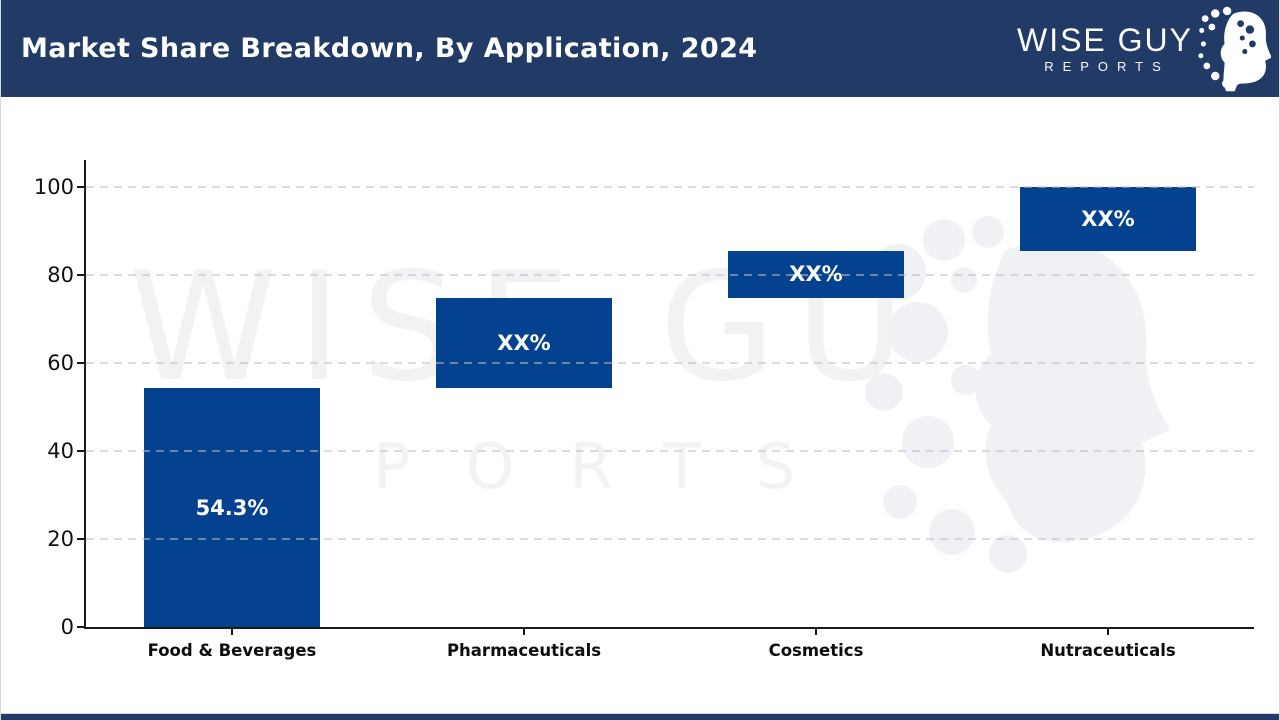 The width and height of the screenshot is (1280, 720). I want to click on bar-nutraceuticals, so click(1108, 219).